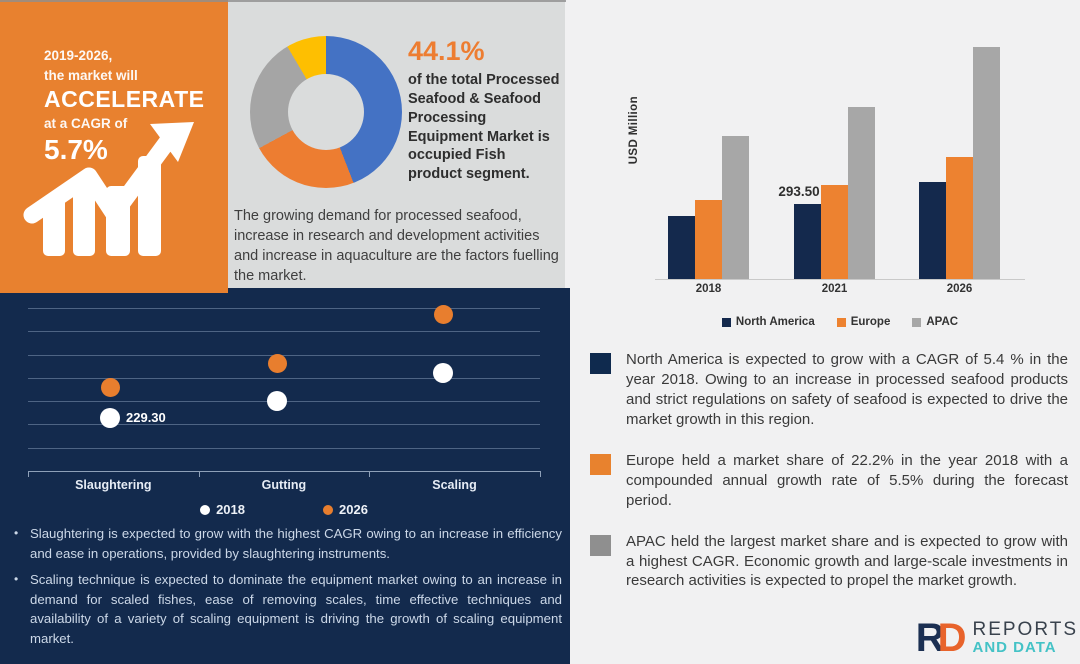 The width and height of the screenshot is (1080, 664). What do you see at coordinates (726, 322) in the screenshot?
I see `legend-swatch-north-america` at bounding box center [726, 322].